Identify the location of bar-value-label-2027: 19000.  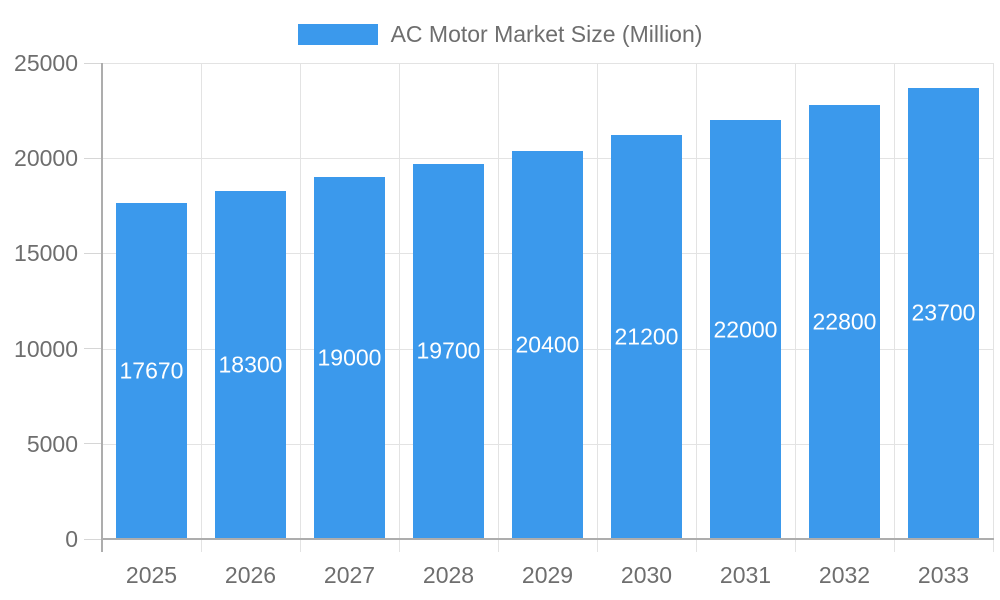
(349, 357).